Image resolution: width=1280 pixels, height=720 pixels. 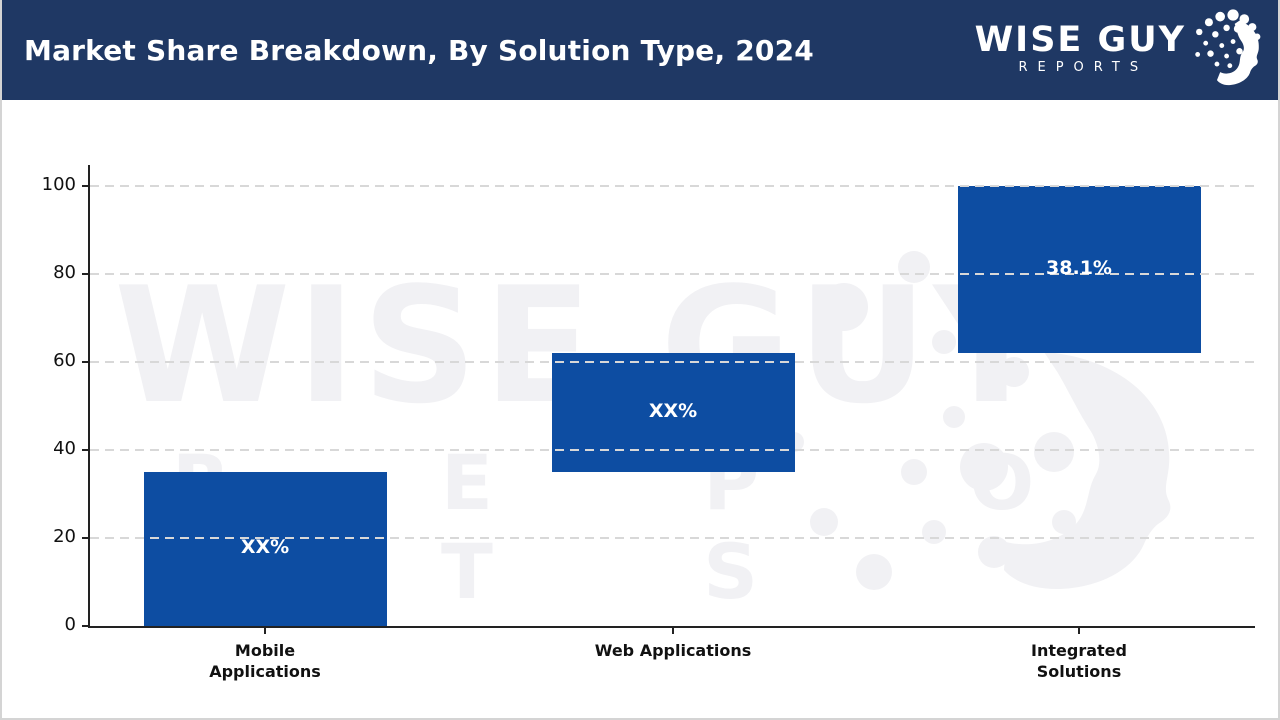 I want to click on y-axis-tick-label: 0, so click(x=70, y=624).